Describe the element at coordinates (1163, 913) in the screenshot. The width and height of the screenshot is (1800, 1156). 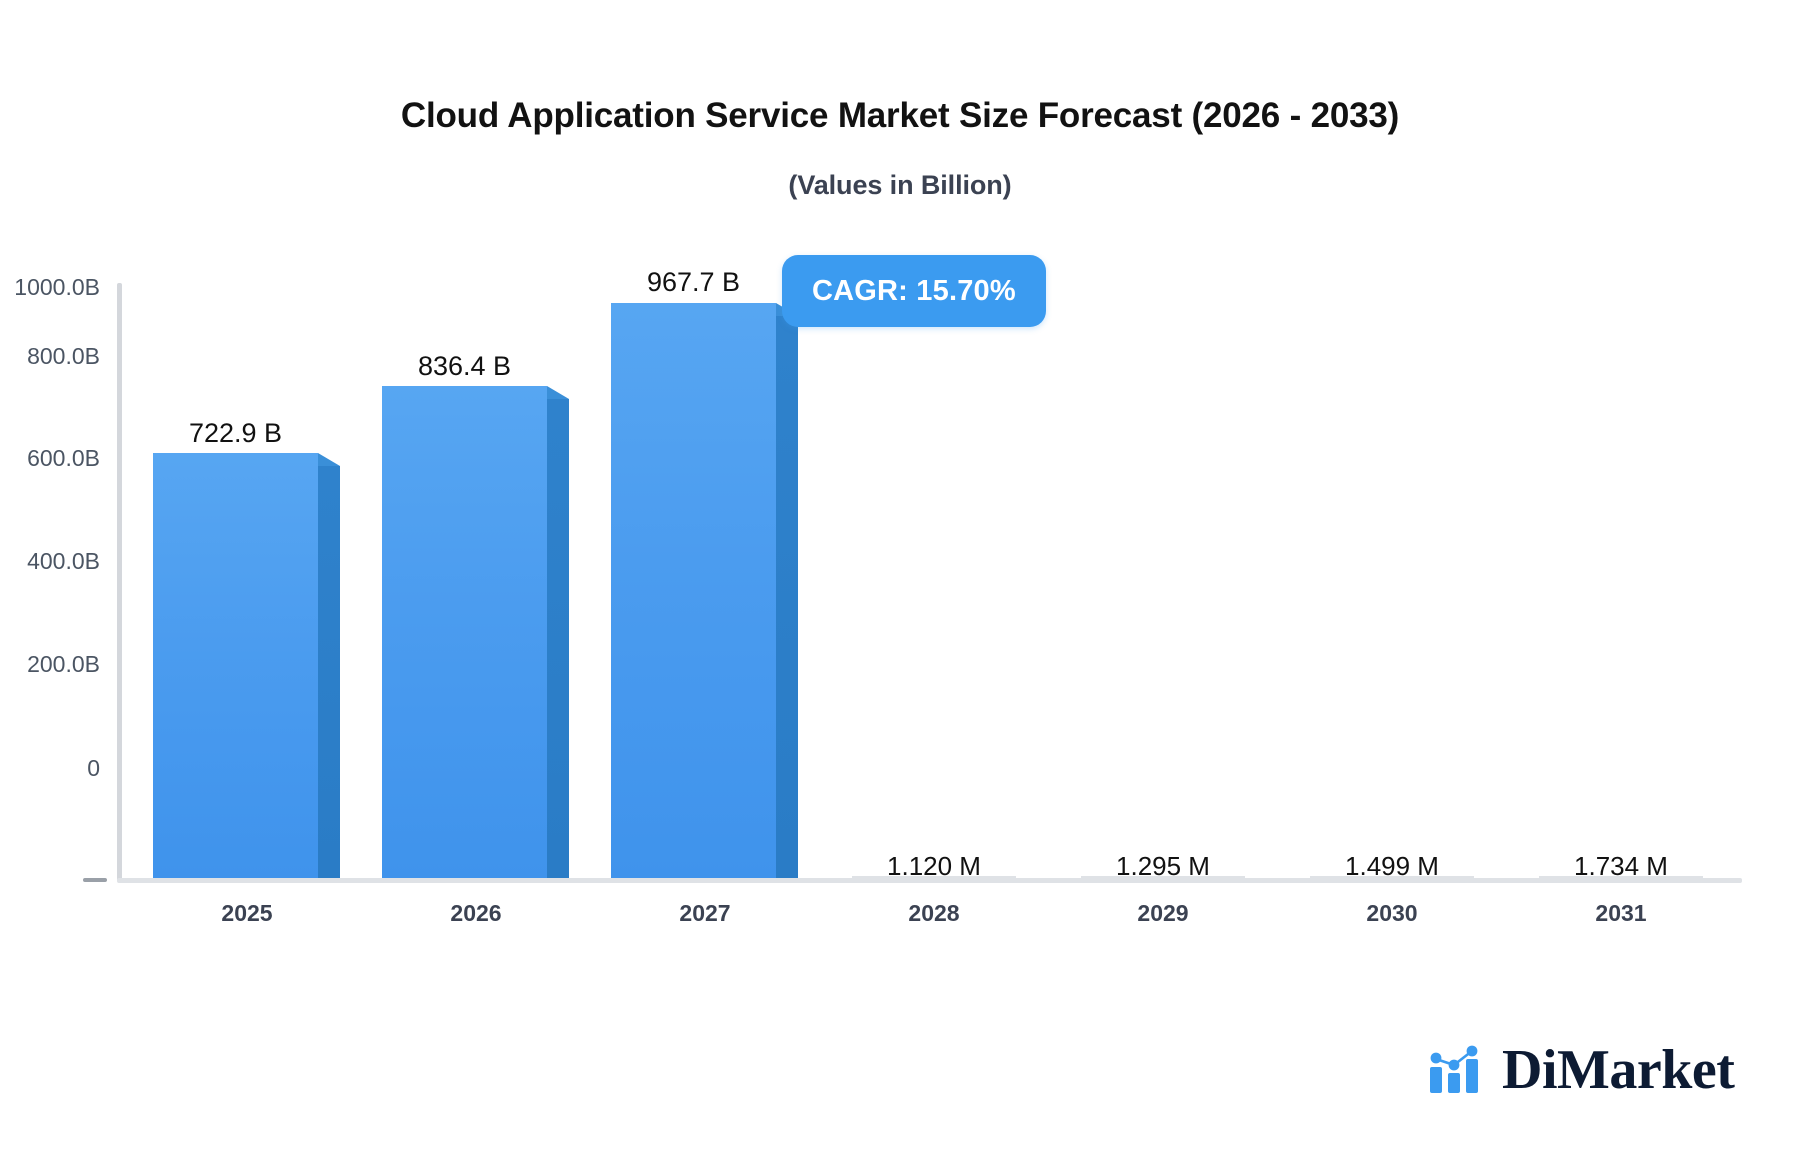
I see `x-axis-tick-label: 2029` at that location.